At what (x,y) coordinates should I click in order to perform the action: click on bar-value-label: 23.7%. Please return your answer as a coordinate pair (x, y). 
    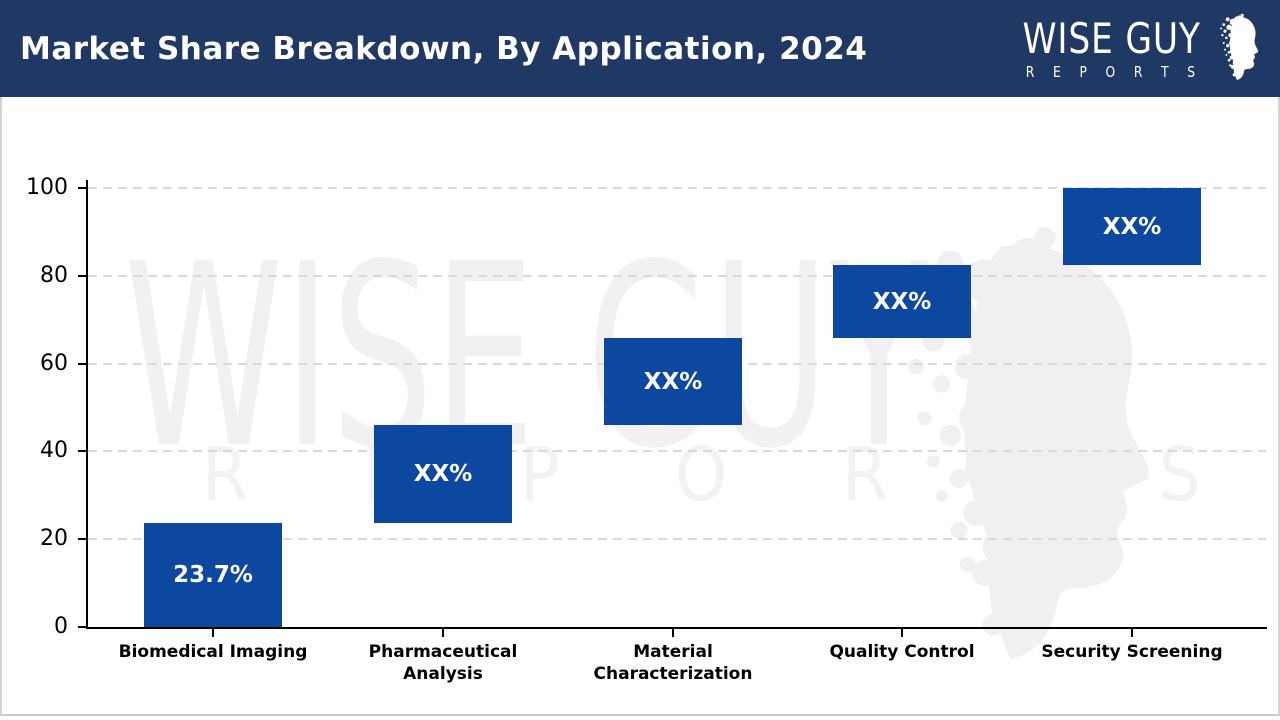
    Looking at the image, I should click on (213, 574).